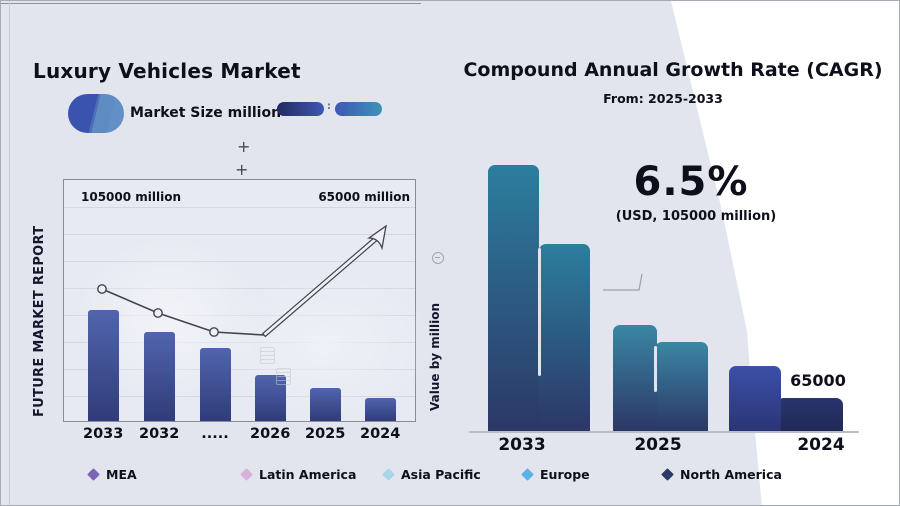  What do you see at coordinates (564, 337) in the screenshot?
I see `bar-secondary-2033` at bounding box center [564, 337].